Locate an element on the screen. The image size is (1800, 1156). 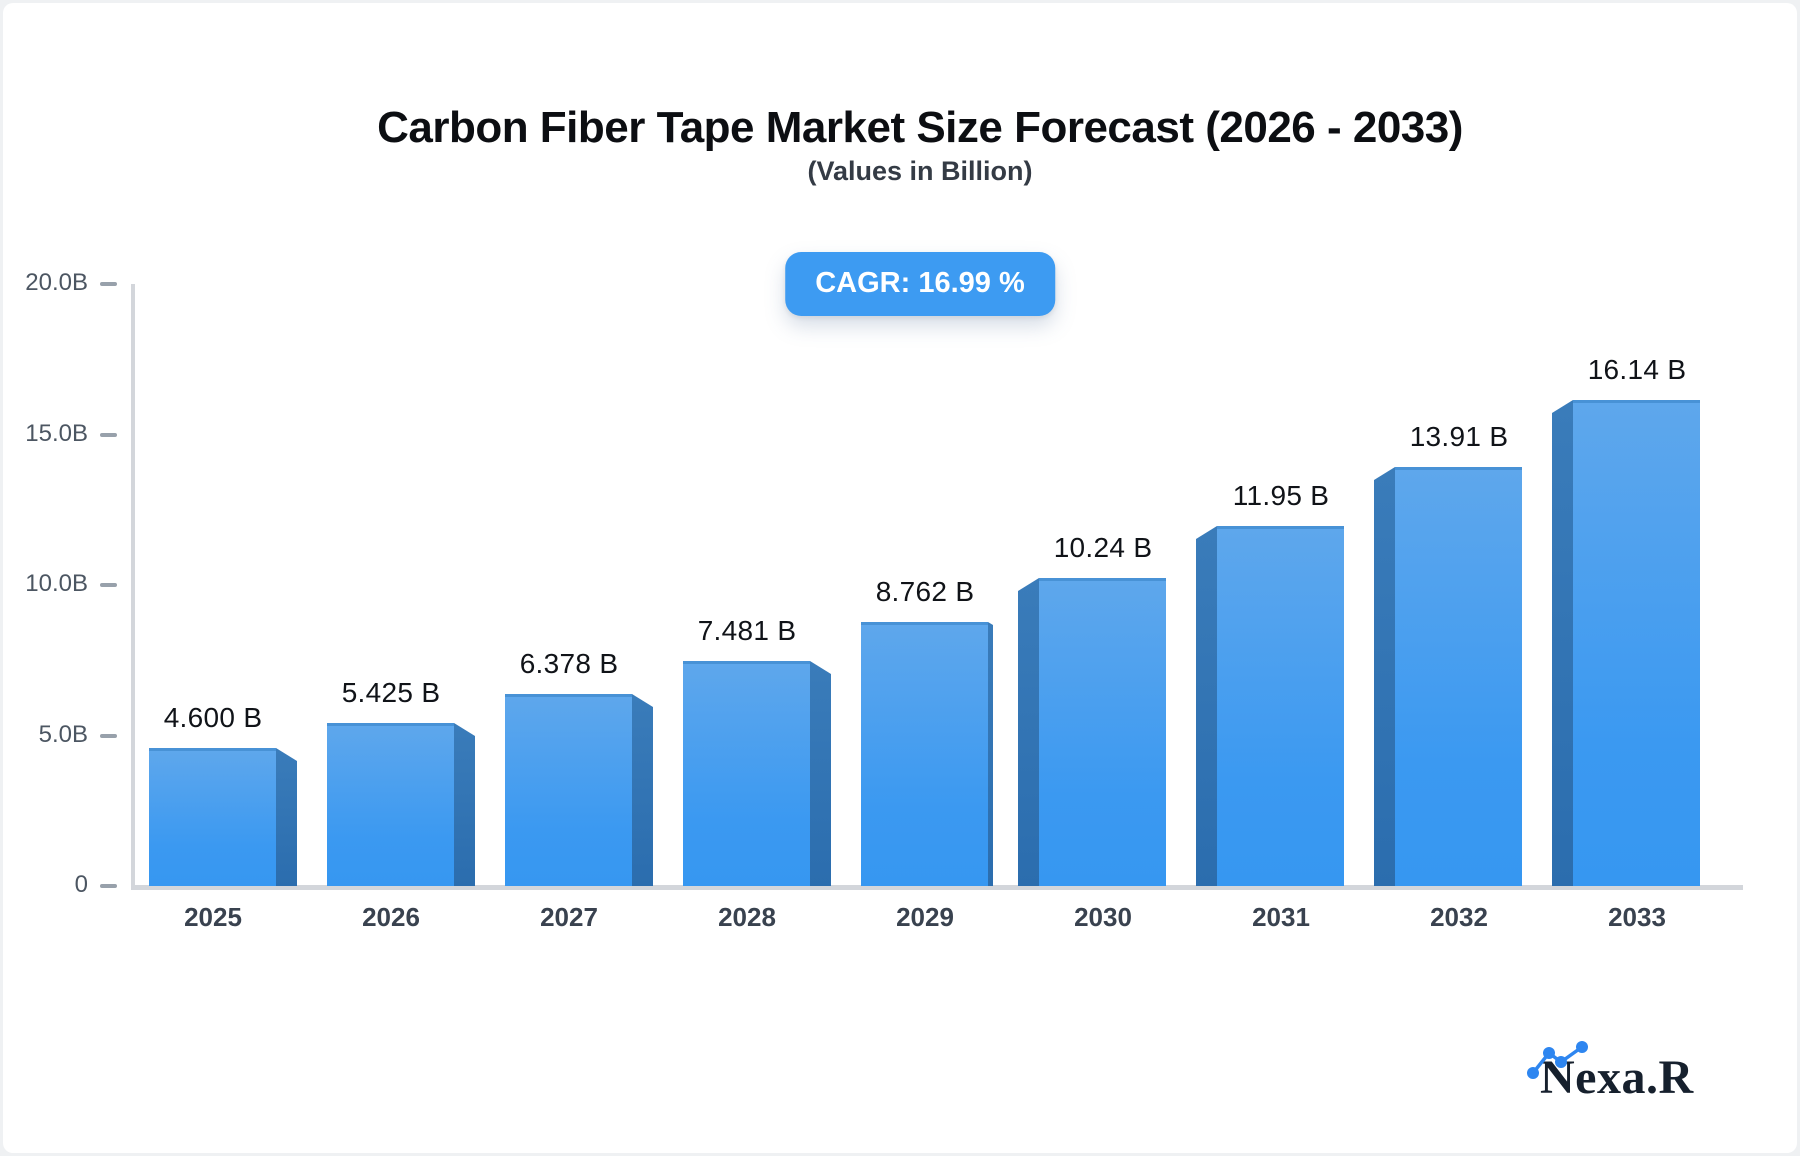
y-axis-tick-label: 20.0B is located at coordinates (56, 282).